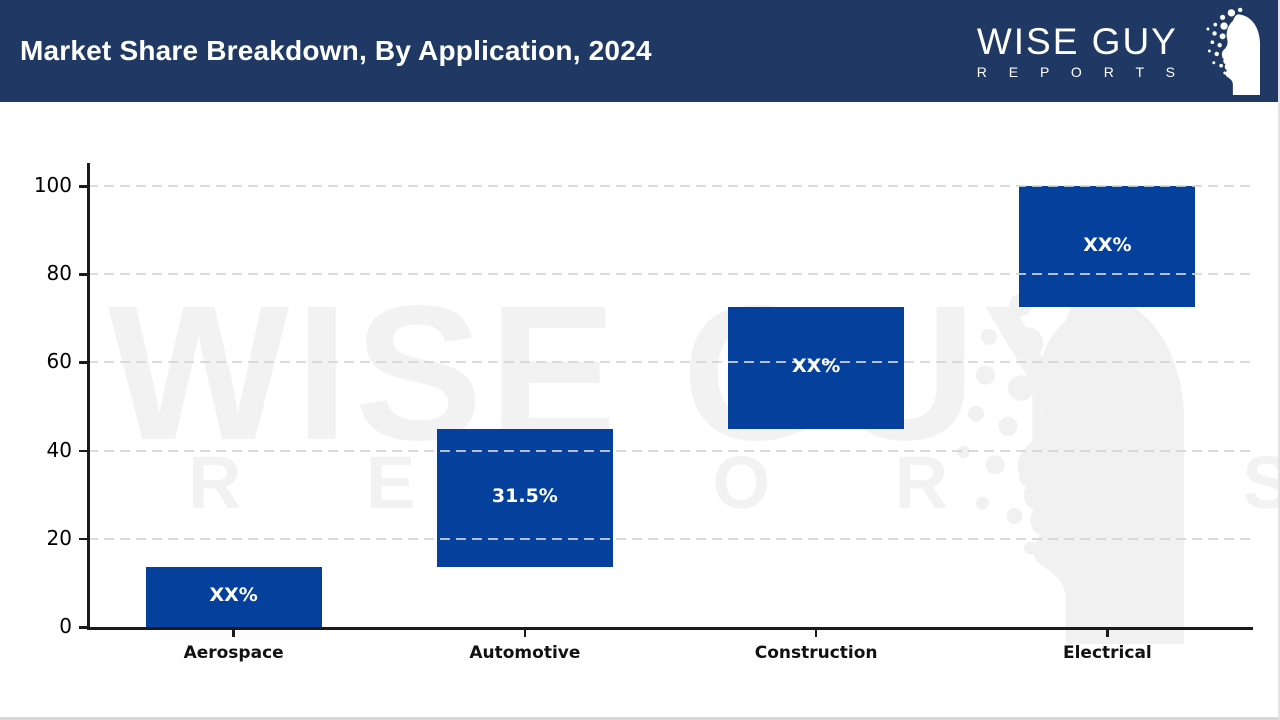 The height and width of the screenshot is (720, 1280). I want to click on x-axis-category-label: Construction, so click(816, 653).